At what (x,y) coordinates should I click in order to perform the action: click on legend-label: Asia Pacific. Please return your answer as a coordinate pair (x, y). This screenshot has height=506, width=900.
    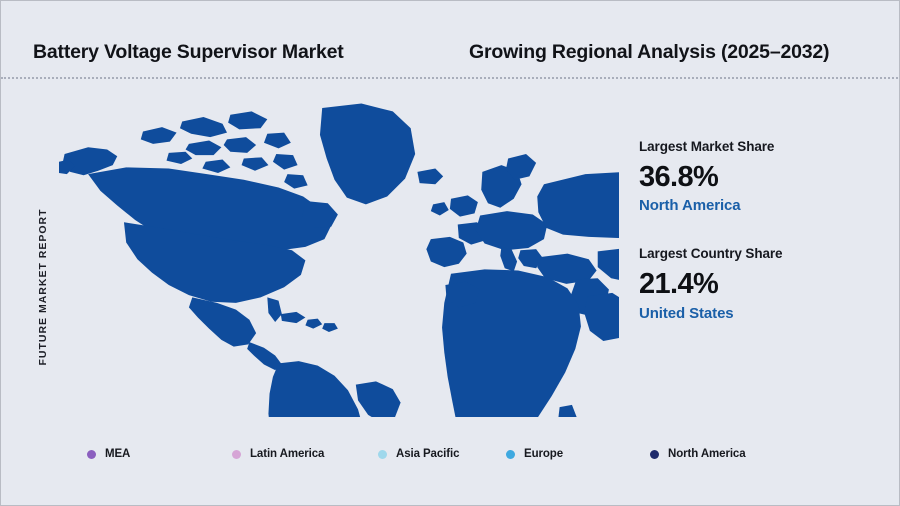
    Looking at the image, I should click on (428, 454).